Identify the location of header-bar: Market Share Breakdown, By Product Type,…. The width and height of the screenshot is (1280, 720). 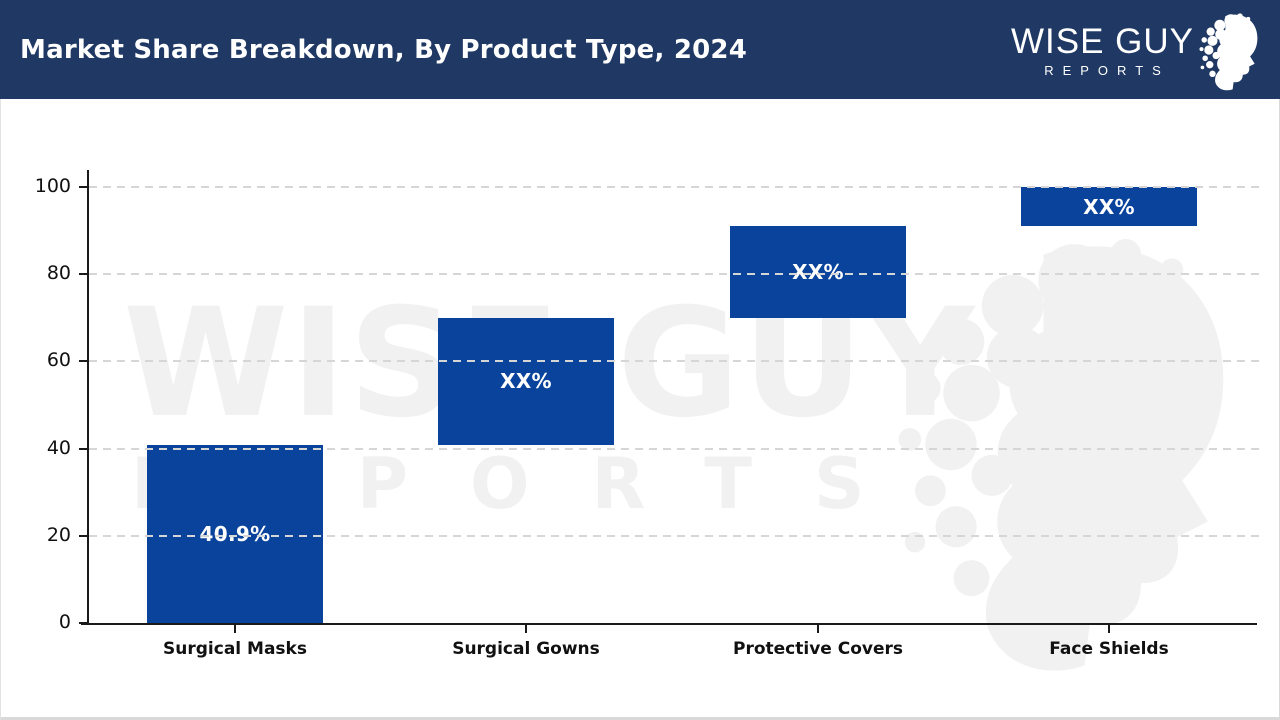
(640, 49).